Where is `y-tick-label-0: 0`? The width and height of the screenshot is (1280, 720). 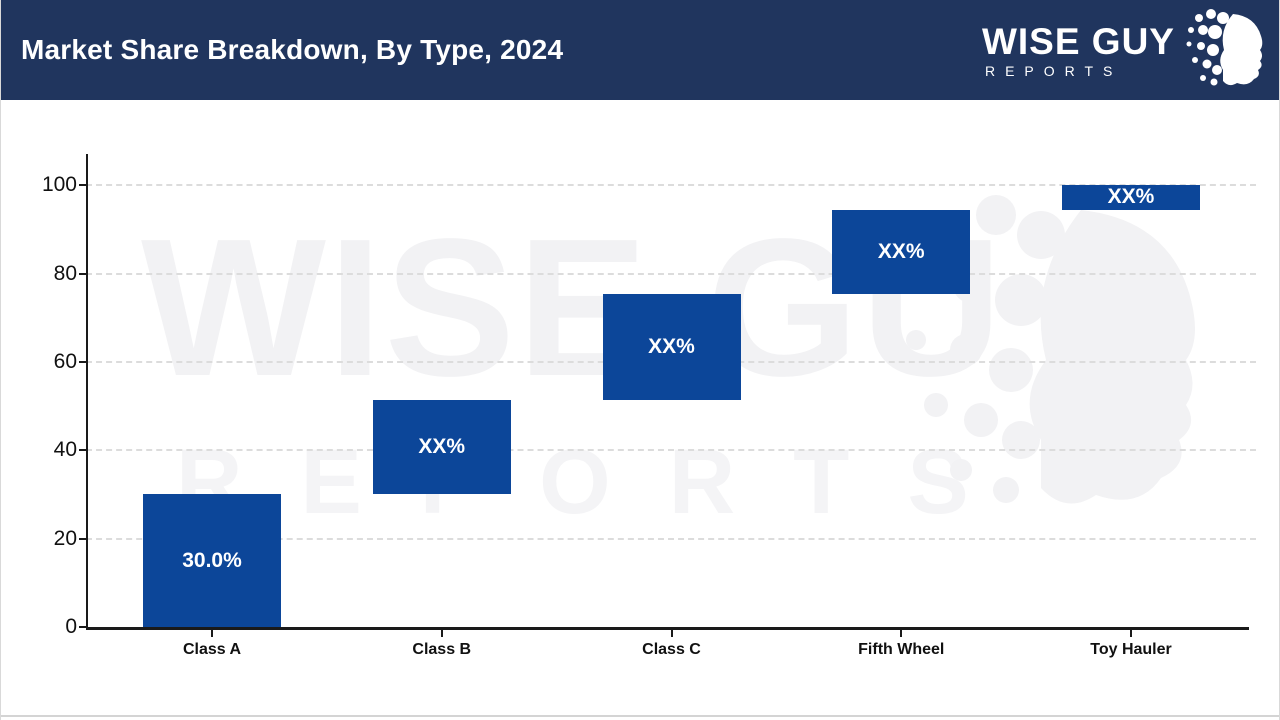 y-tick-label-0: 0 is located at coordinates (71, 626).